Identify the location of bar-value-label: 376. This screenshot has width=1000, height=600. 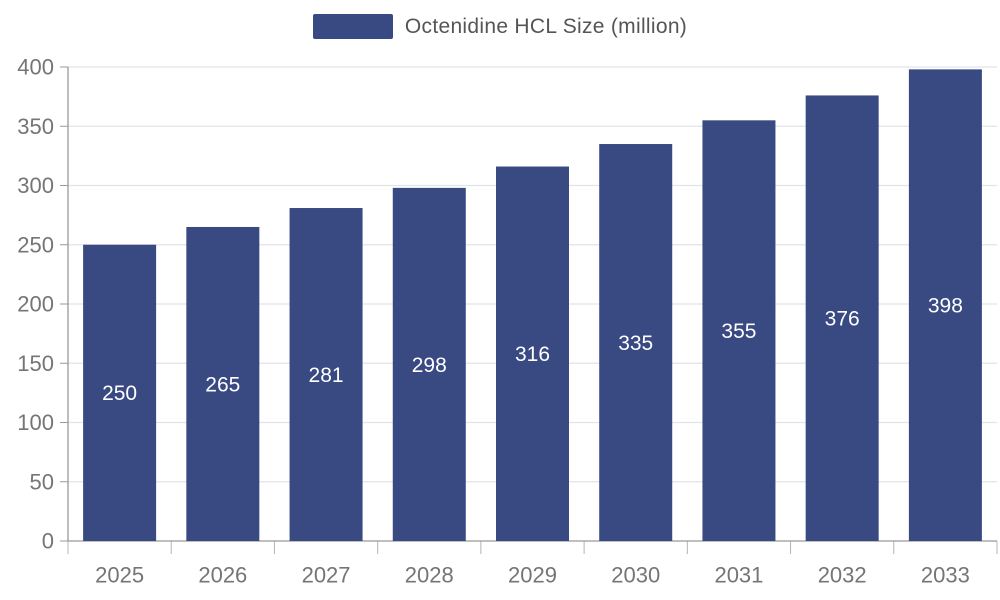
(842, 319).